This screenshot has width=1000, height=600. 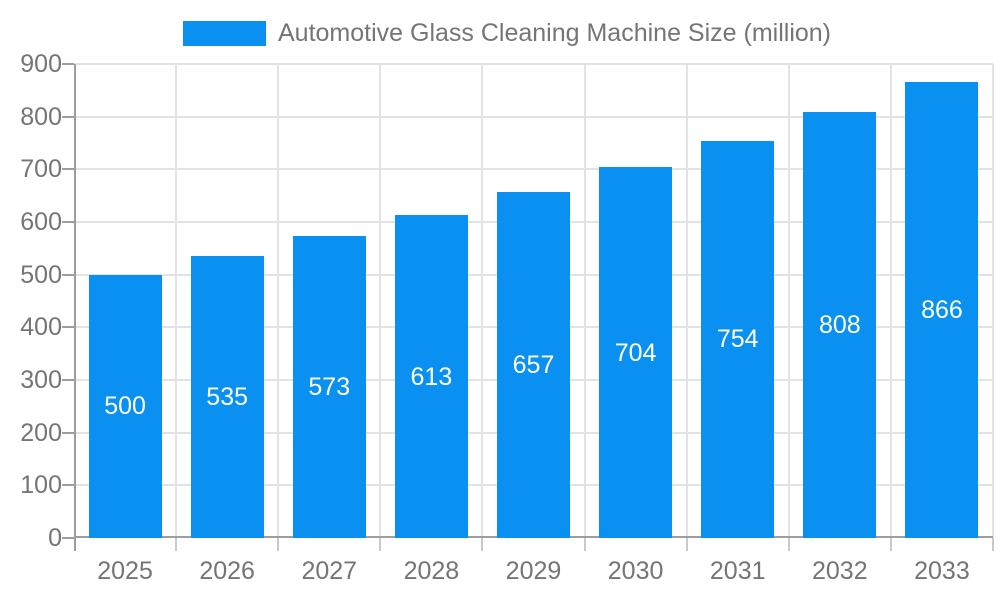 I want to click on y-axis-label: 300, so click(x=41, y=380).